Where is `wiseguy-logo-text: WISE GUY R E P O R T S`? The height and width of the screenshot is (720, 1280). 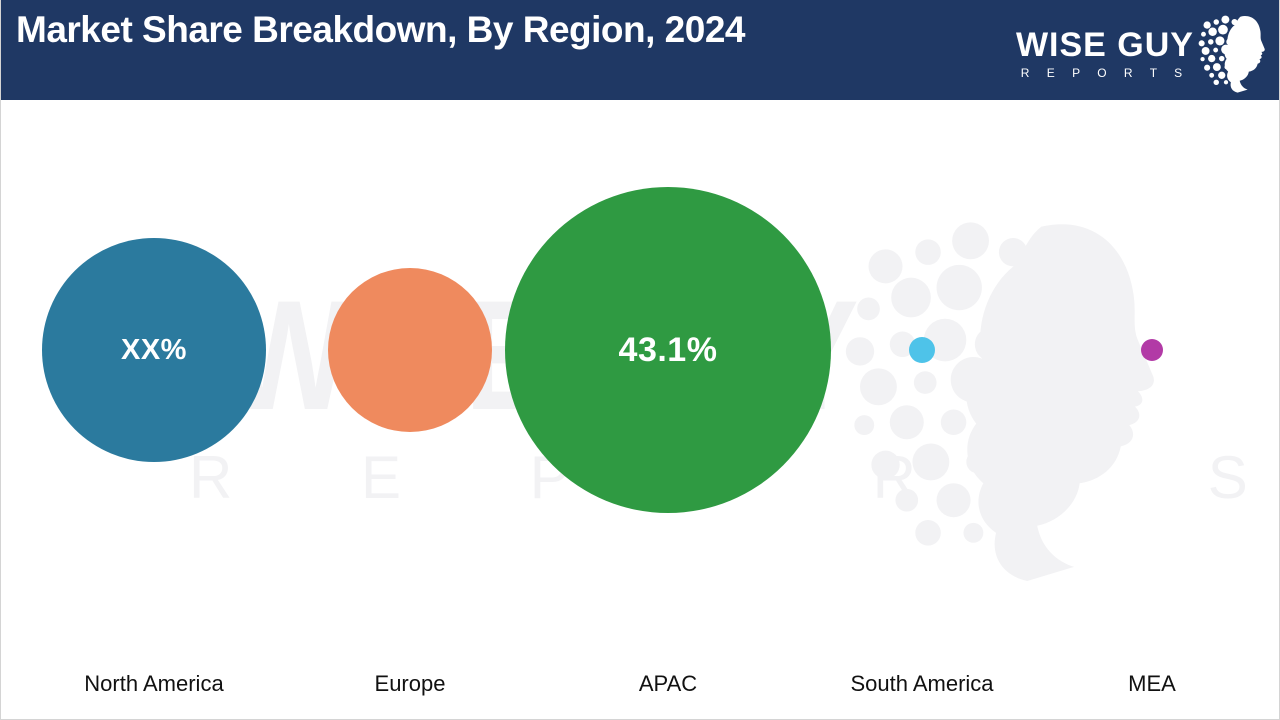 wiseguy-logo-text: WISE GUY R E P O R T S is located at coordinates (1105, 54).